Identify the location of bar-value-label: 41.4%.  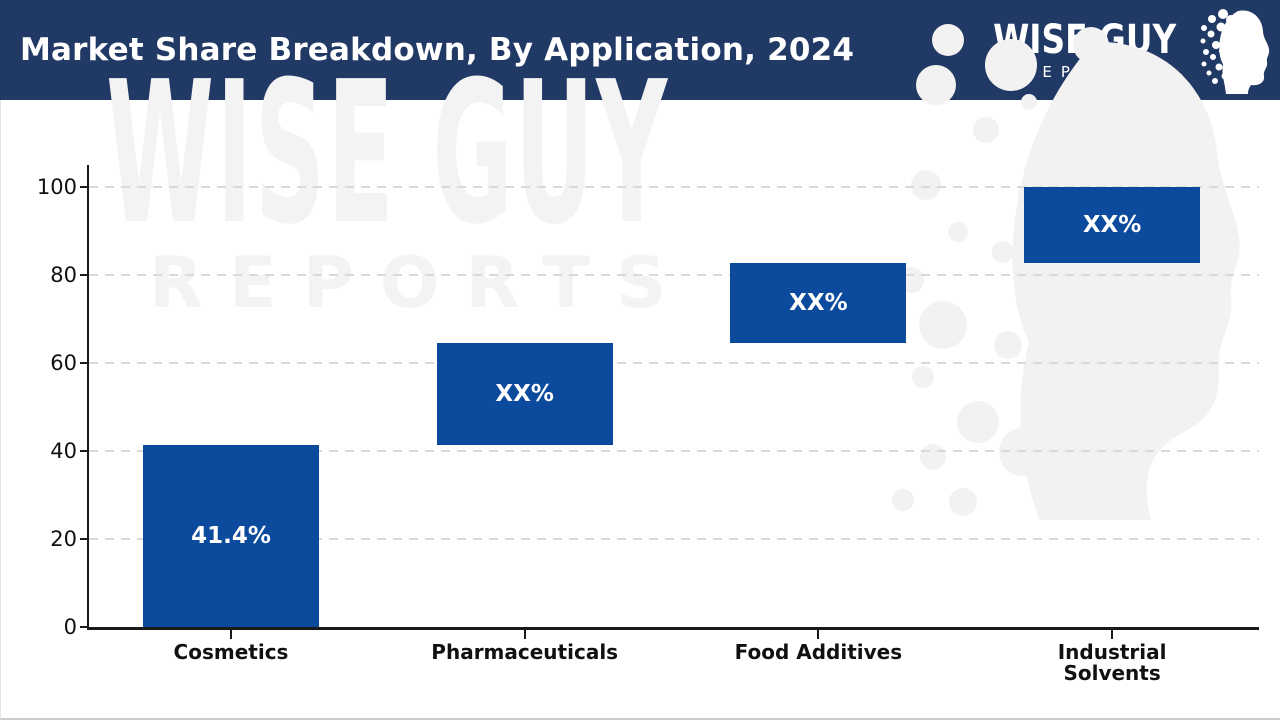
(231, 535).